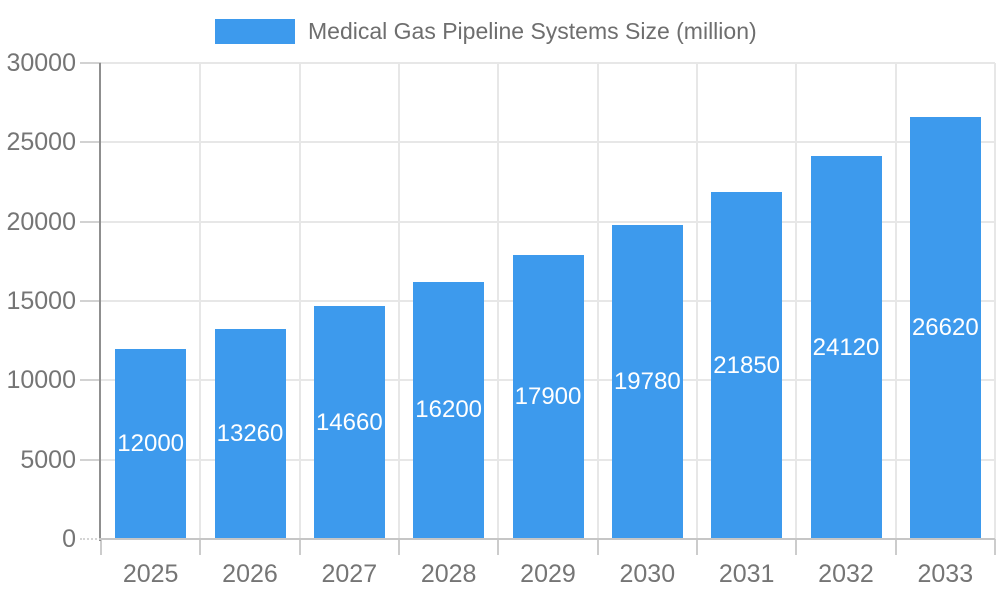 The image size is (1000, 600). I want to click on y-axis-label-25000: 25000, so click(41, 142).